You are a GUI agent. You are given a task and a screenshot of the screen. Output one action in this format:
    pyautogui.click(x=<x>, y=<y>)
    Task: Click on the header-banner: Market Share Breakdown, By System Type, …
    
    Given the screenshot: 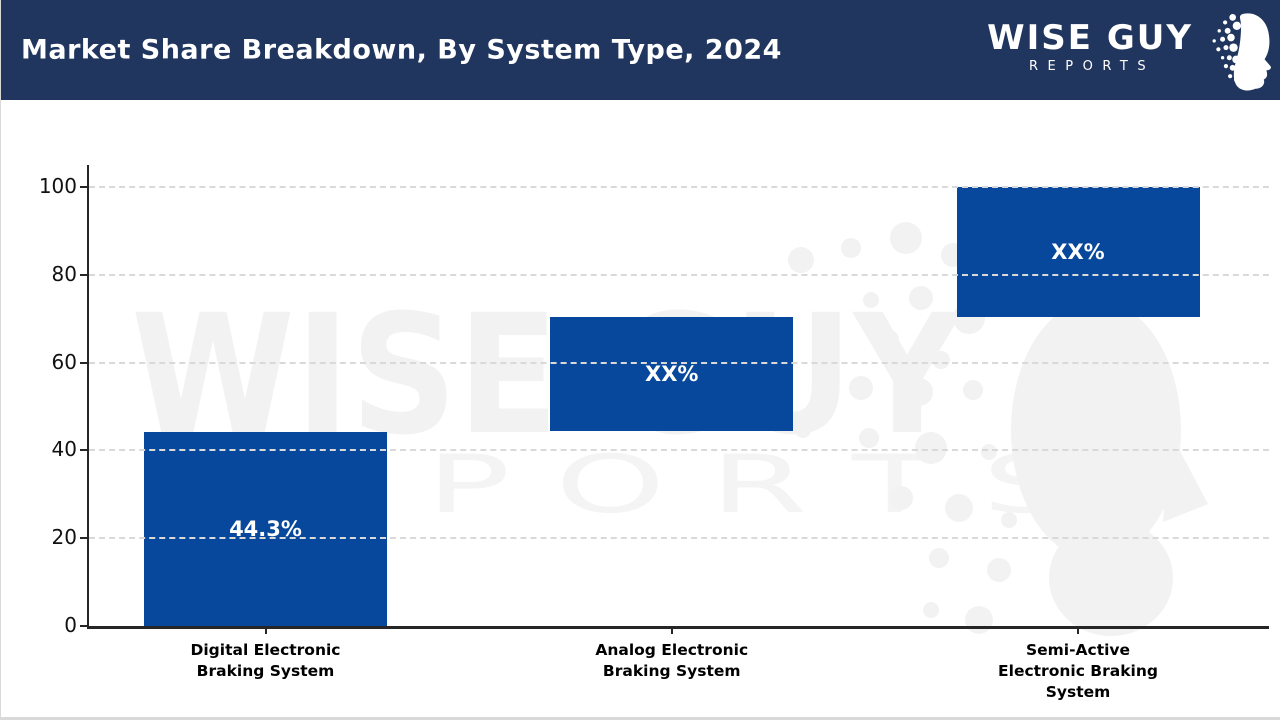 What is the action you would take?
    pyautogui.click(x=640, y=50)
    